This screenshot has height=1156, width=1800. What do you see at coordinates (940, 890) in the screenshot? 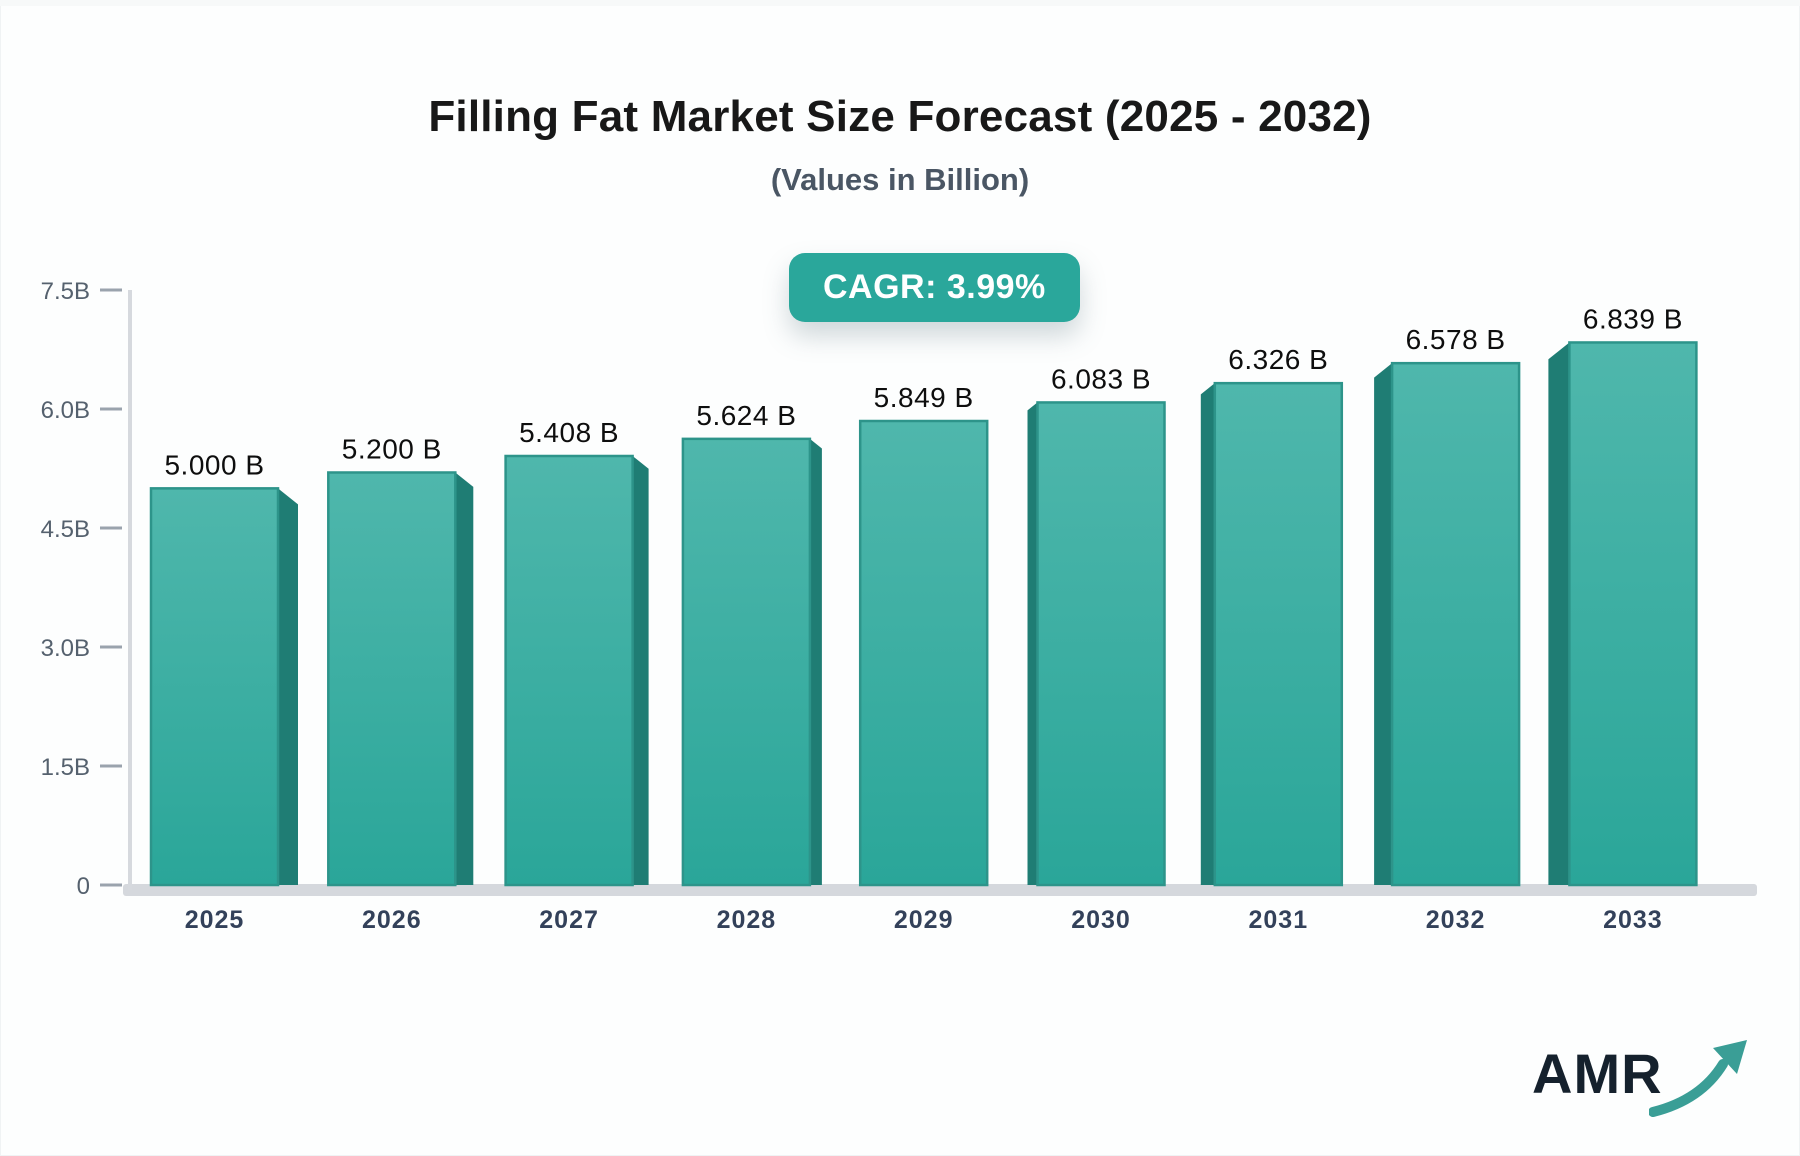
I see `baseline-strip` at bounding box center [940, 890].